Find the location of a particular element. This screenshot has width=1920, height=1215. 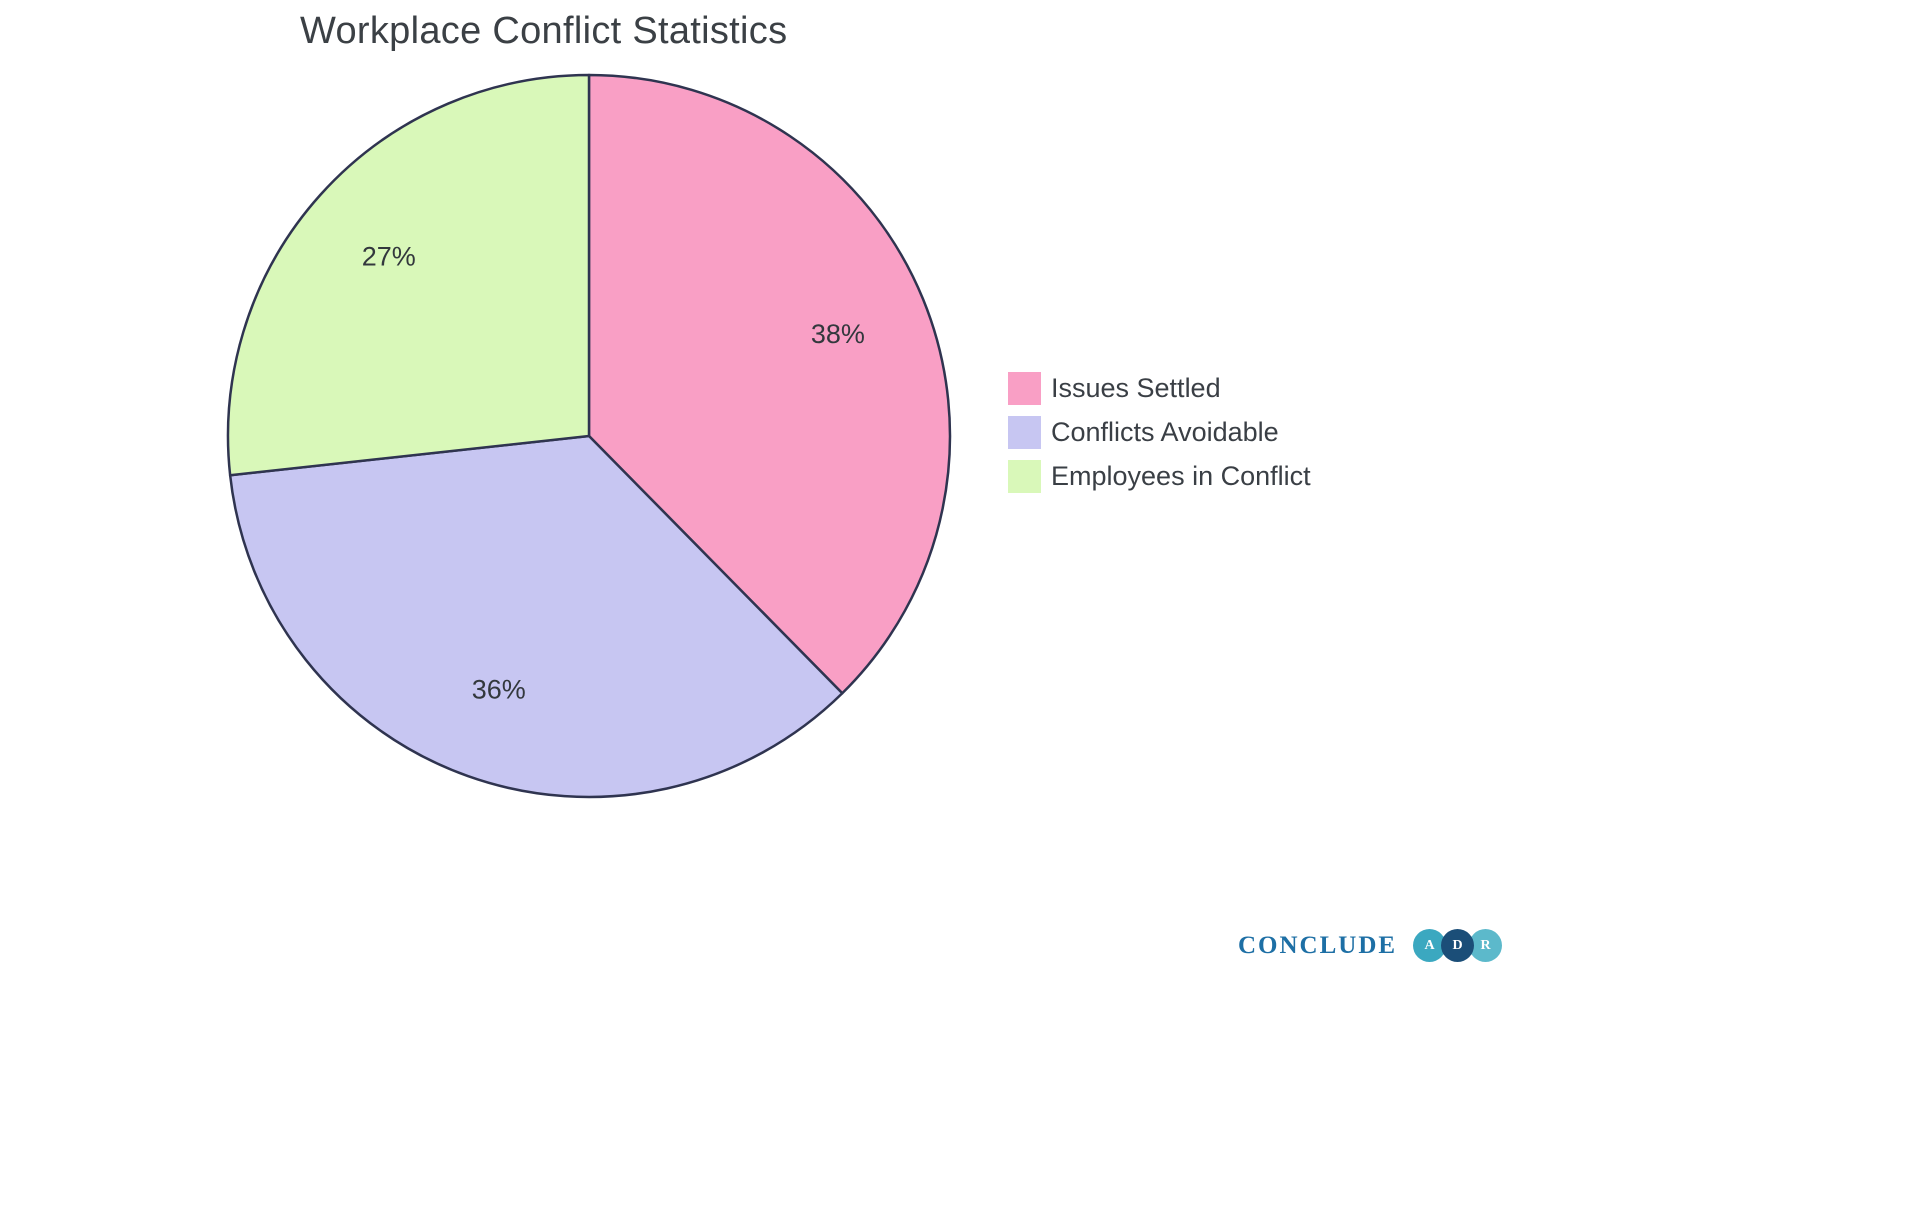

slice-percent-label: 36% is located at coordinates (499, 689).